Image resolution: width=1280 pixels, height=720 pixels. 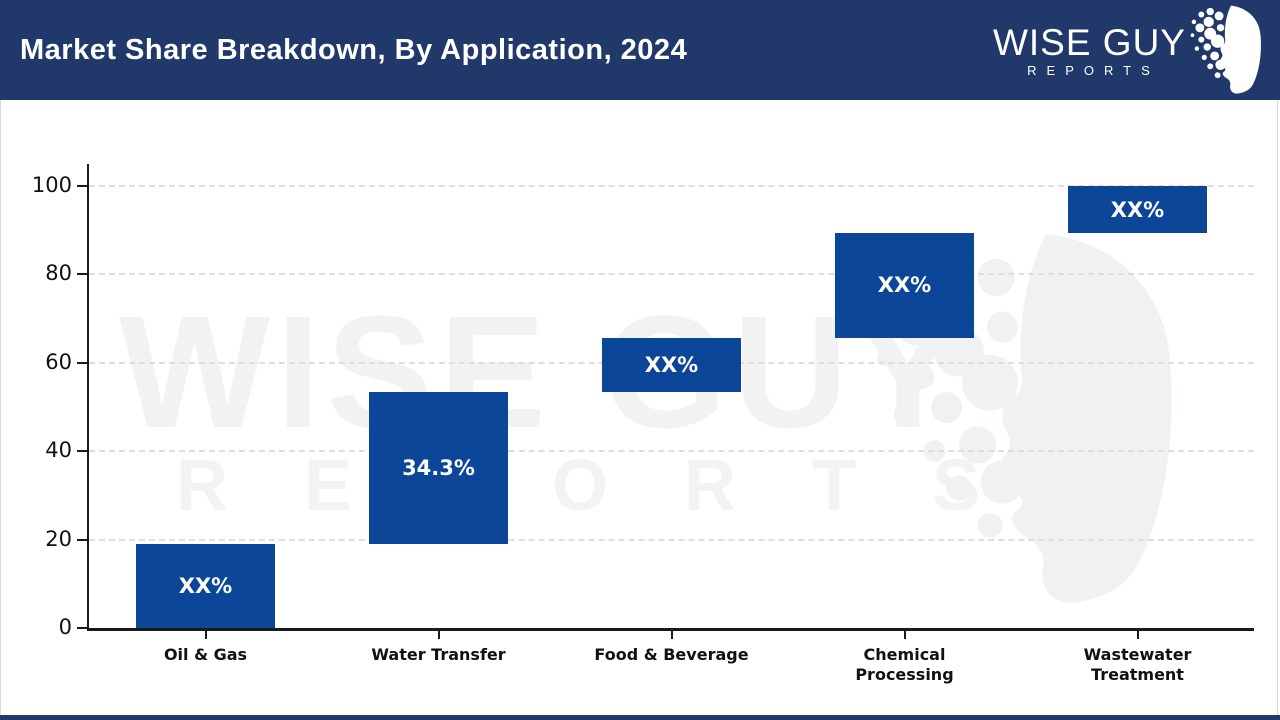 I want to click on bar-segment-3: XX%, so click(x=904, y=285).